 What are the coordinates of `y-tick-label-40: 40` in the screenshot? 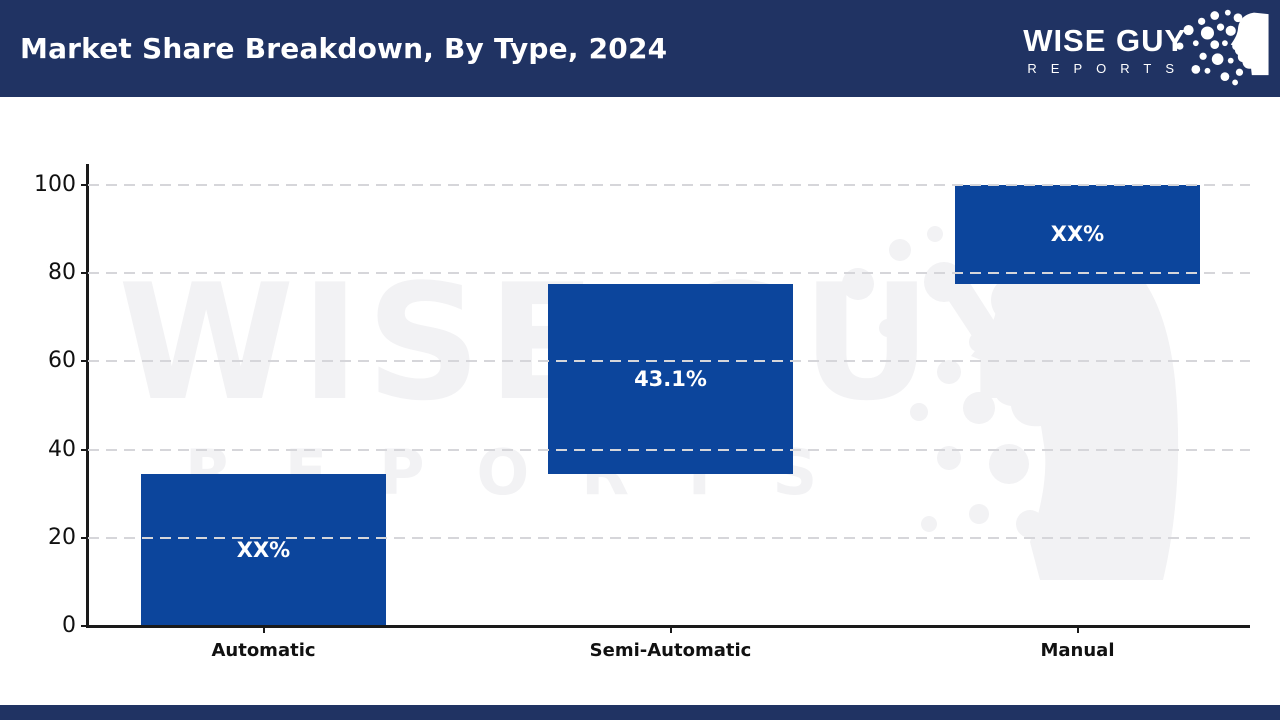 It's located at (62, 449).